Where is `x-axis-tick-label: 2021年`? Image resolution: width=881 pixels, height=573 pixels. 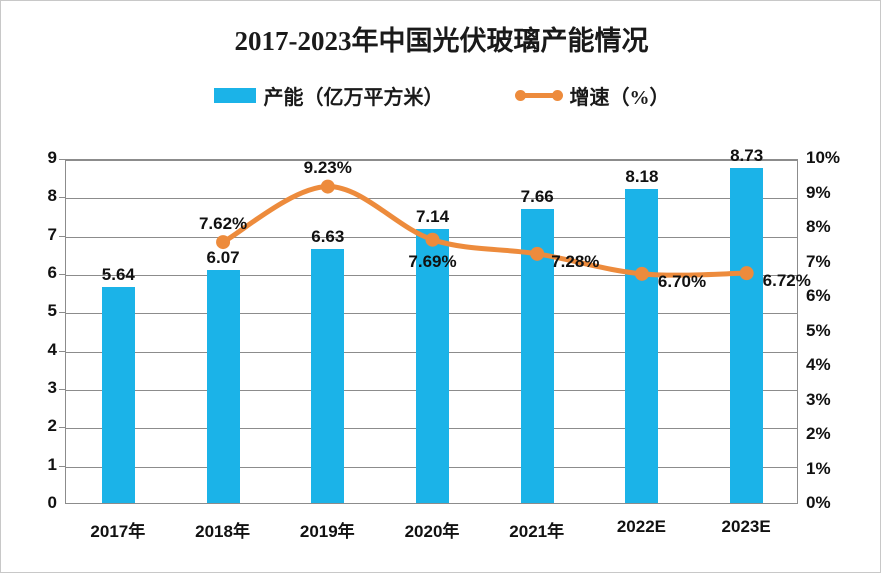
x-axis-tick-label: 2021年 is located at coordinates (537, 531).